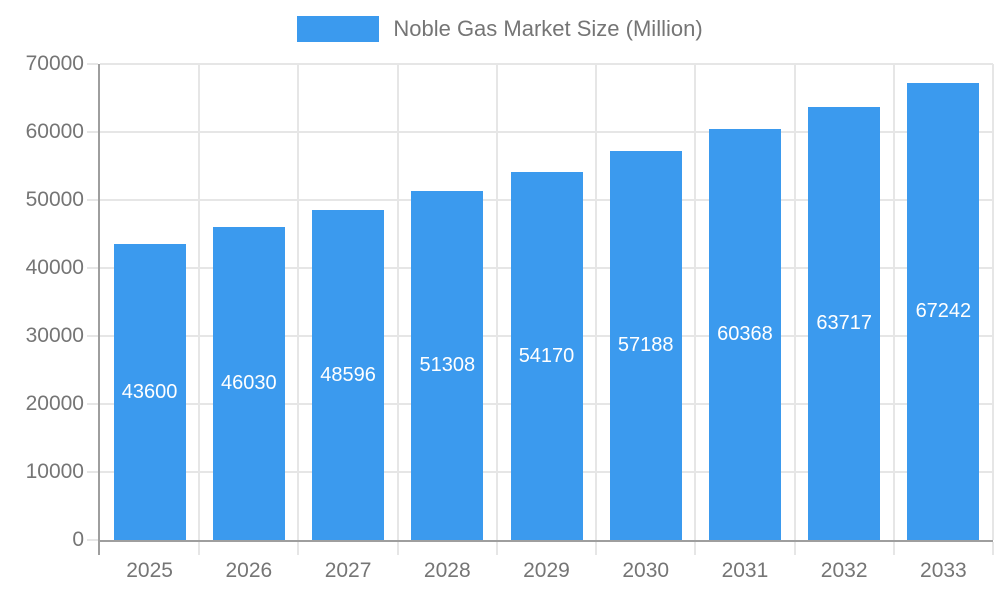  Describe the element at coordinates (54, 131) in the screenshot. I see `y-tick-label: 60000` at that location.